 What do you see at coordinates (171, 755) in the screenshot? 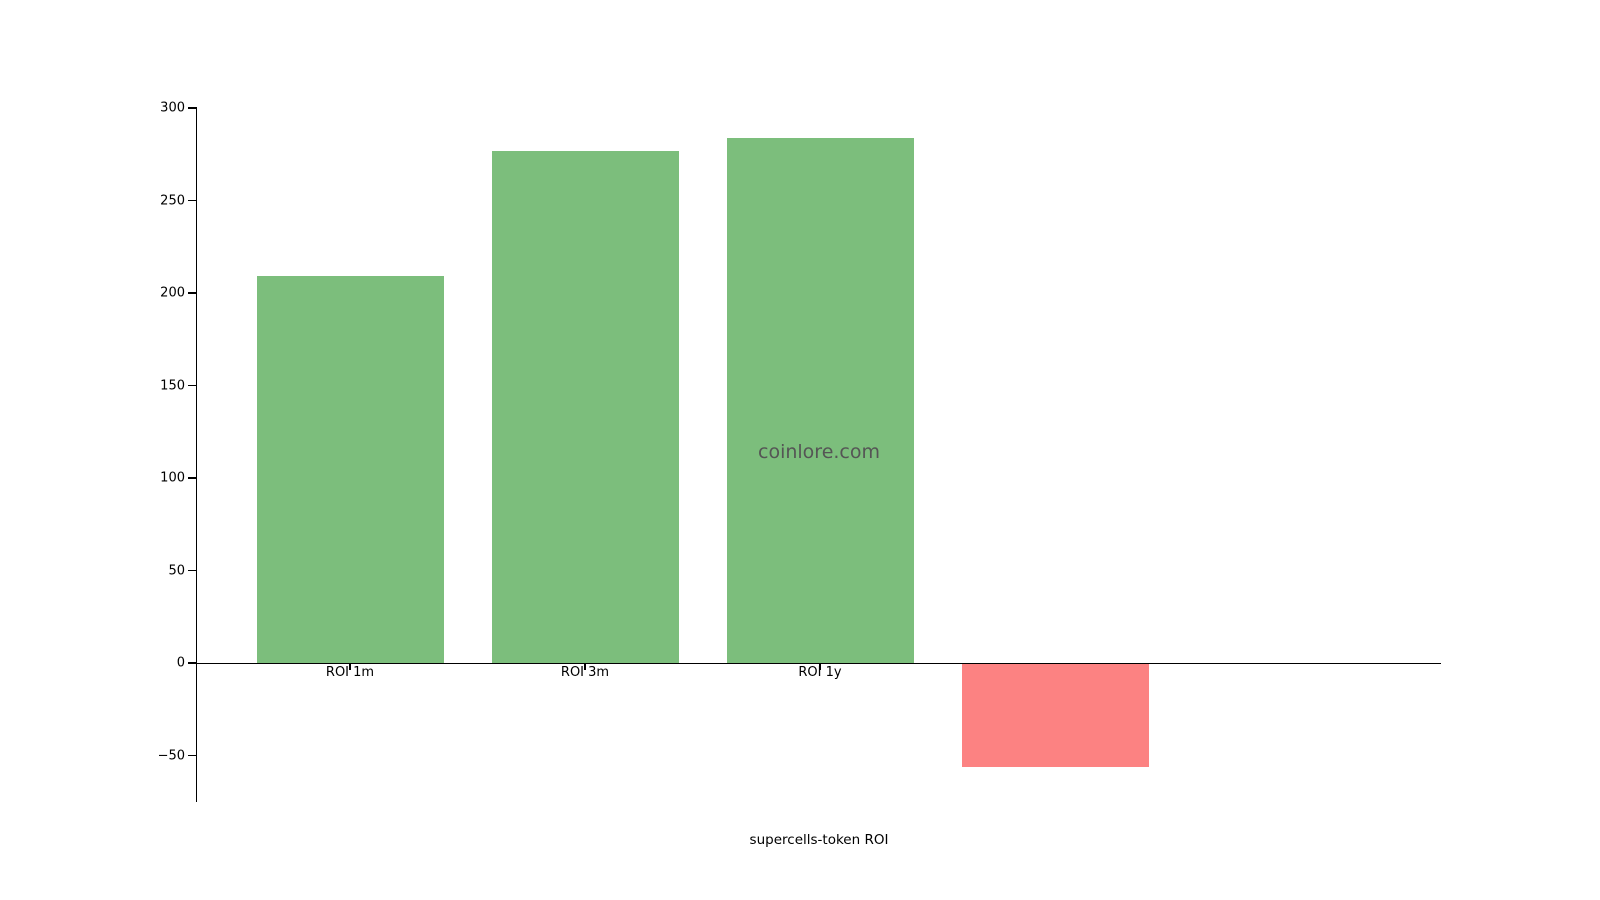
I see `y-tick-label: −50` at bounding box center [171, 755].